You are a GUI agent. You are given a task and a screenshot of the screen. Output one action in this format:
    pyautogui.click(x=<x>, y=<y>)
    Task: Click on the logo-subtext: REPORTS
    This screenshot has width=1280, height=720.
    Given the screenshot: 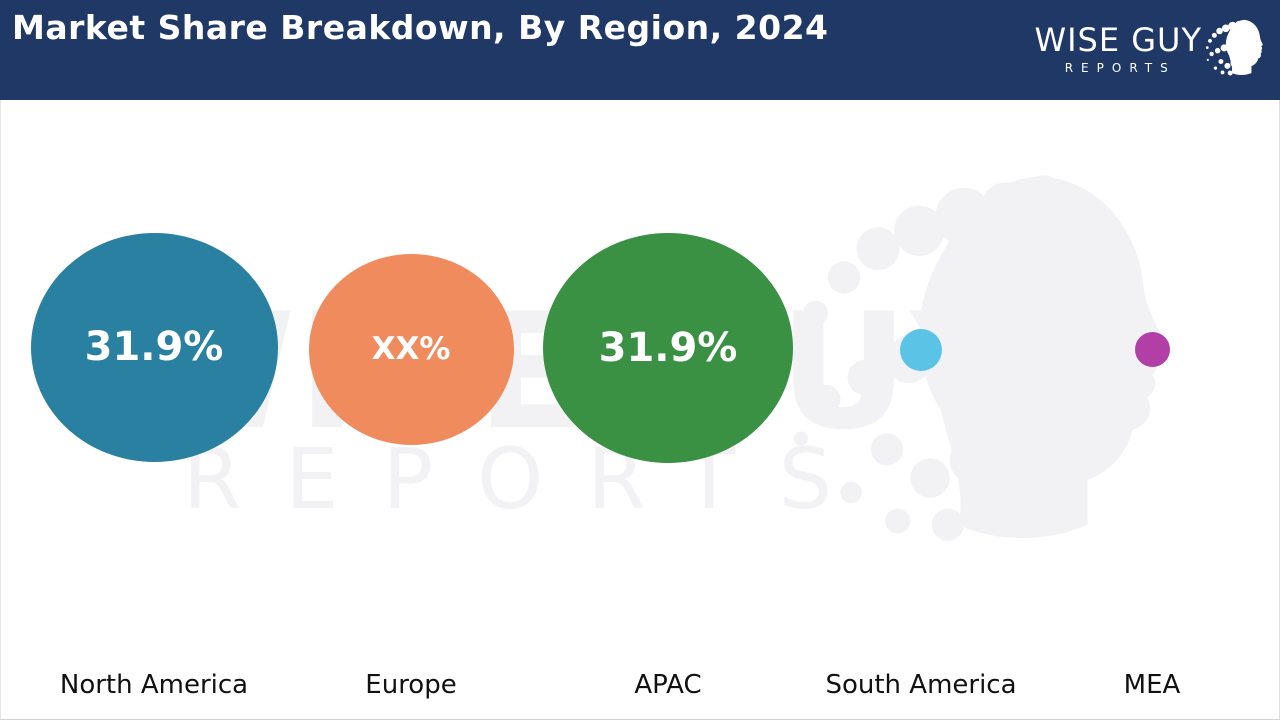 What is the action you would take?
    pyautogui.click(x=1120, y=68)
    